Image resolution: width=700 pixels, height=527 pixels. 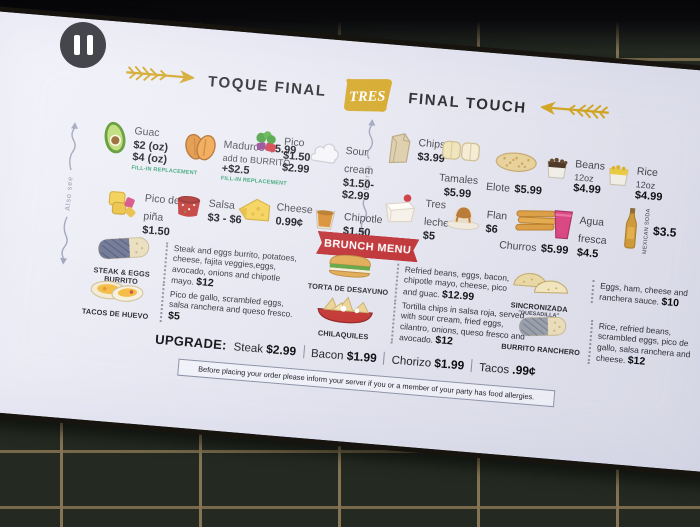 What do you see at coordinates (282, 152) in the screenshot?
I see `menu-item-pico: Pico $1.50 $2.99` at bounding box center [282, 152].